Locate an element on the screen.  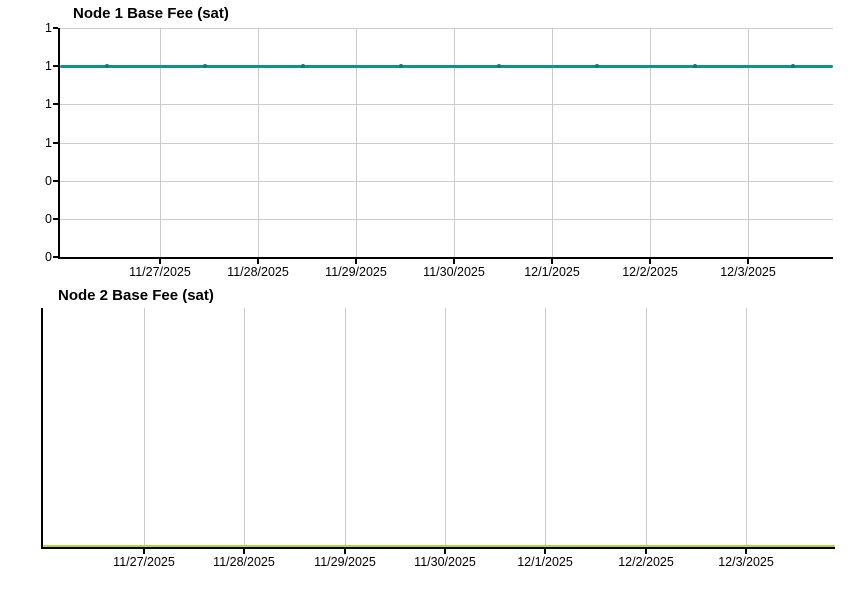
node2-chart-title: Node 2 Base Fee (sat) is located at coordinates (136, 295).